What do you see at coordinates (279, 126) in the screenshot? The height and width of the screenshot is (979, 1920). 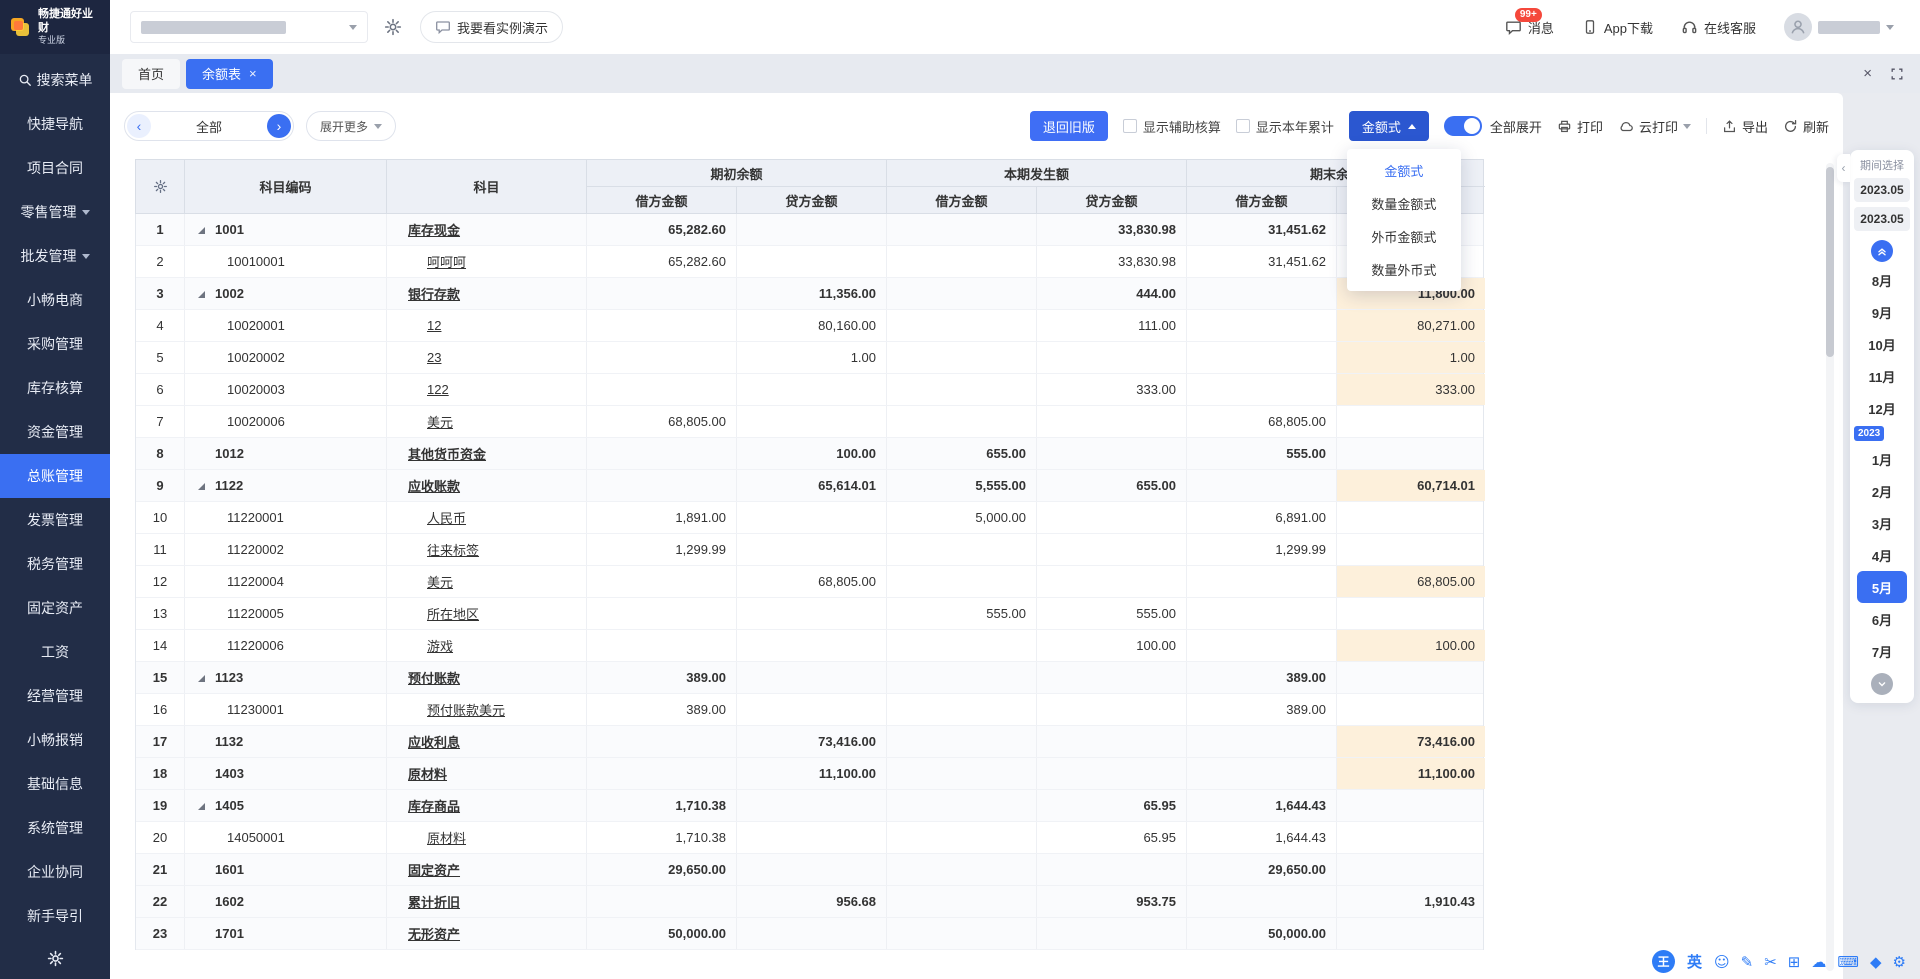 I see `next-arrow-icon: ›` at bounding box center [279, 126].